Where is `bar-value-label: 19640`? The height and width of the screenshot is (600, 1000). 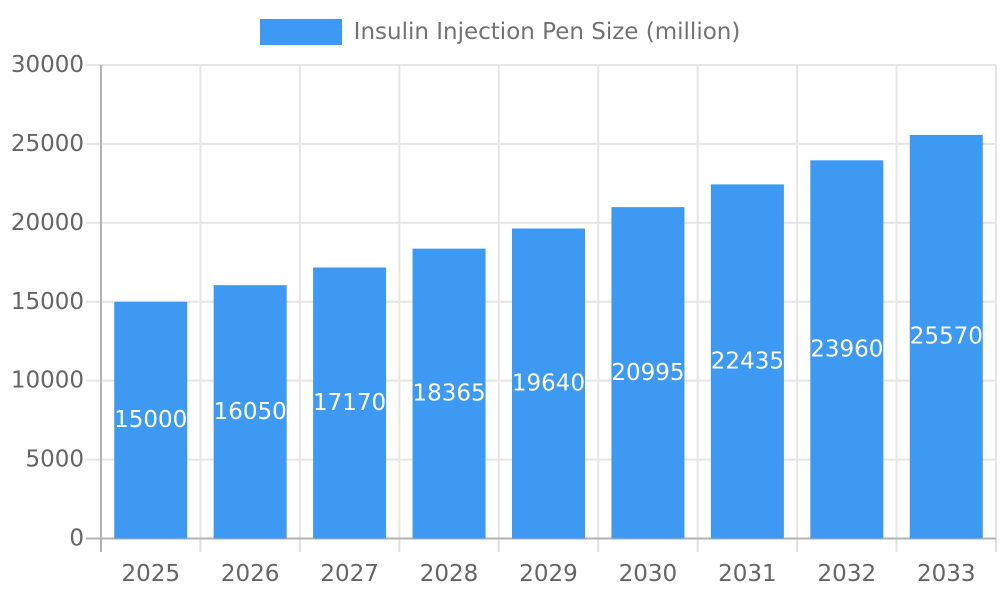 bar-value-label: 19640 is located at coordinates (548, 384).